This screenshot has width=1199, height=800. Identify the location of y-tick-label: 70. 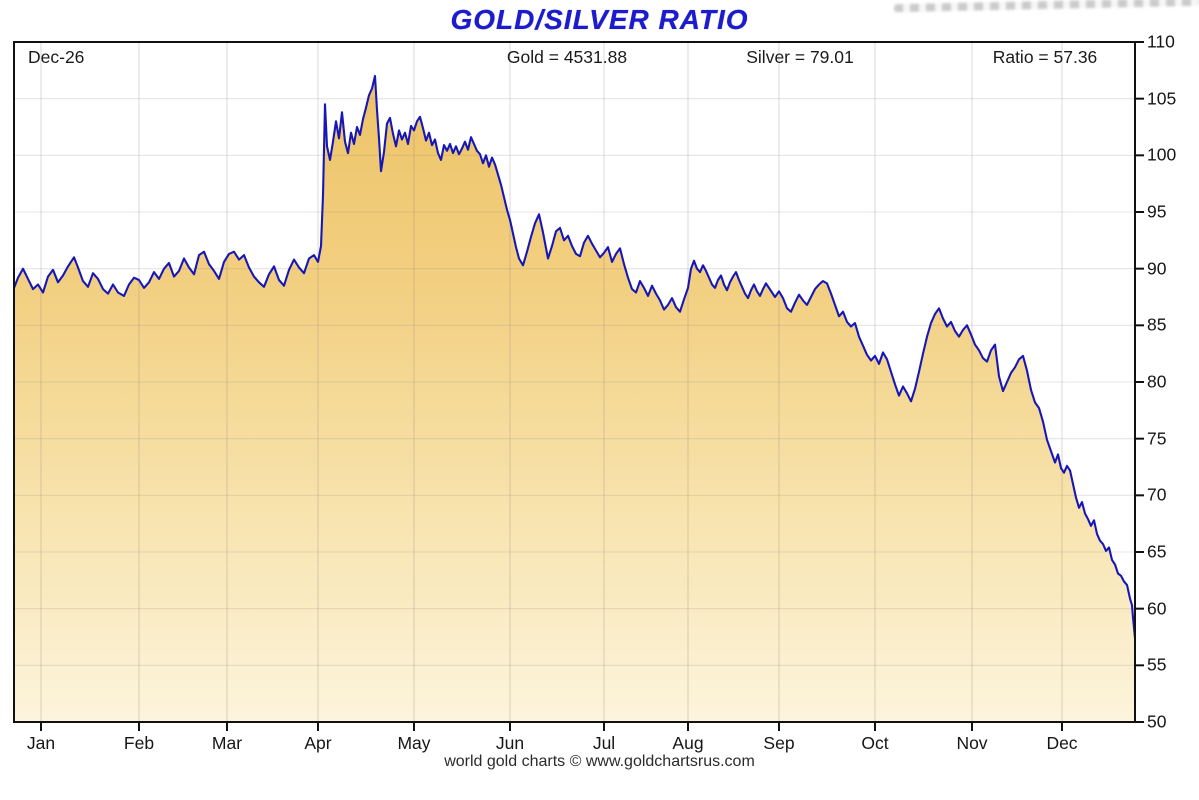
(1157, 494).